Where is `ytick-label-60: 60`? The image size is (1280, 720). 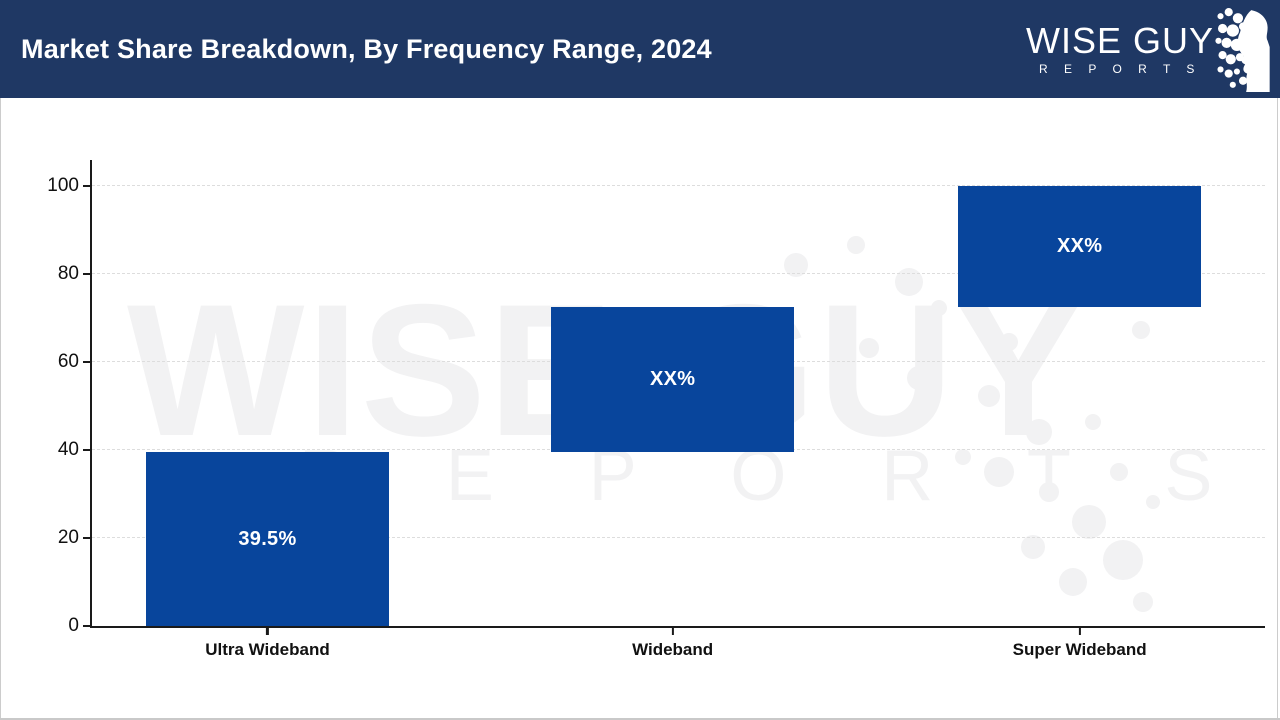
ytick-label-60: 60 is located at coordinates (68, 361).